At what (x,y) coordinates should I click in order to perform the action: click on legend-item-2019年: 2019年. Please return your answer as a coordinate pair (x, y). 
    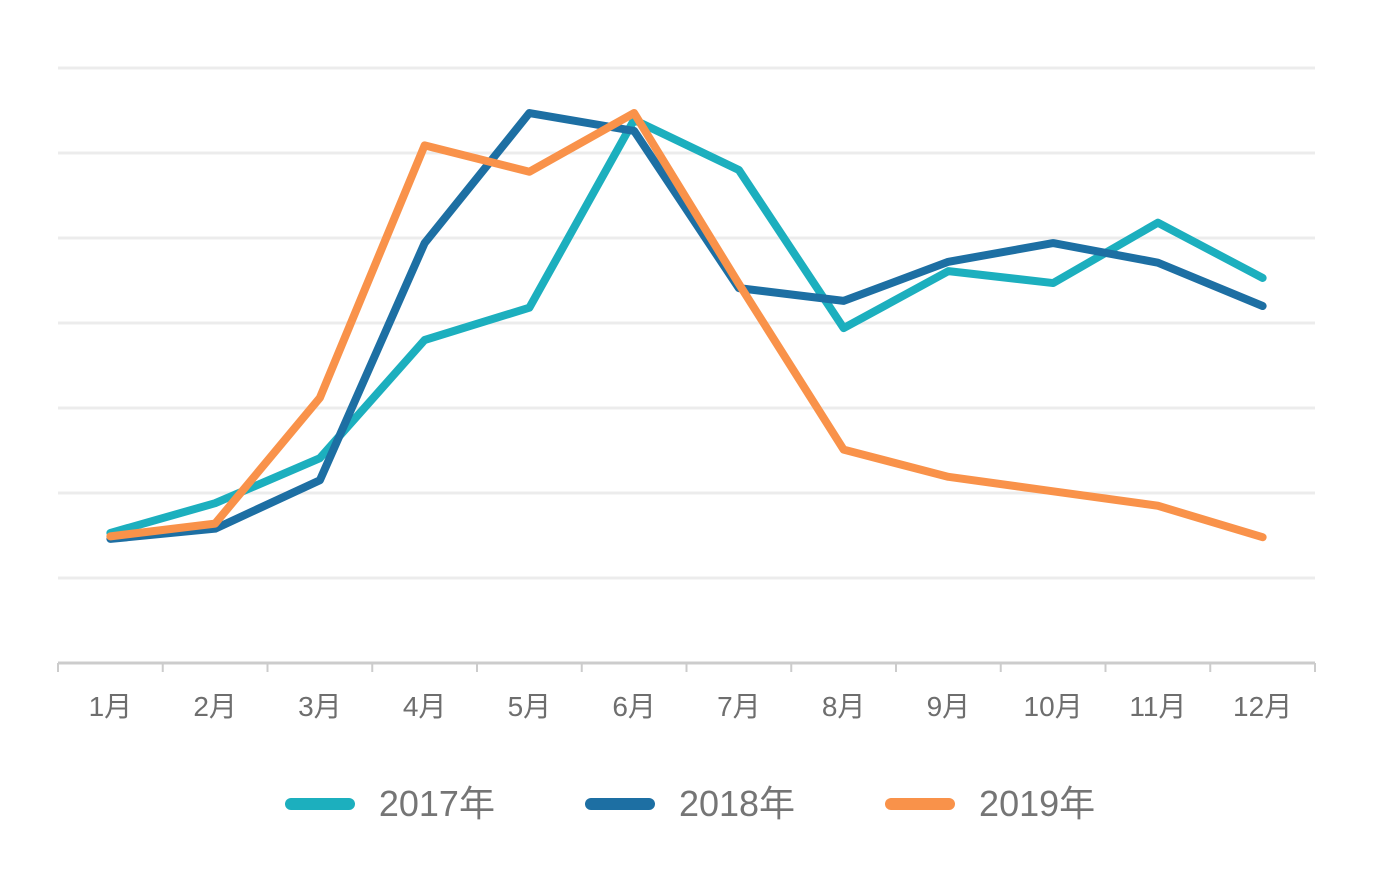
    Looking at the image, I should click on (990, 804).